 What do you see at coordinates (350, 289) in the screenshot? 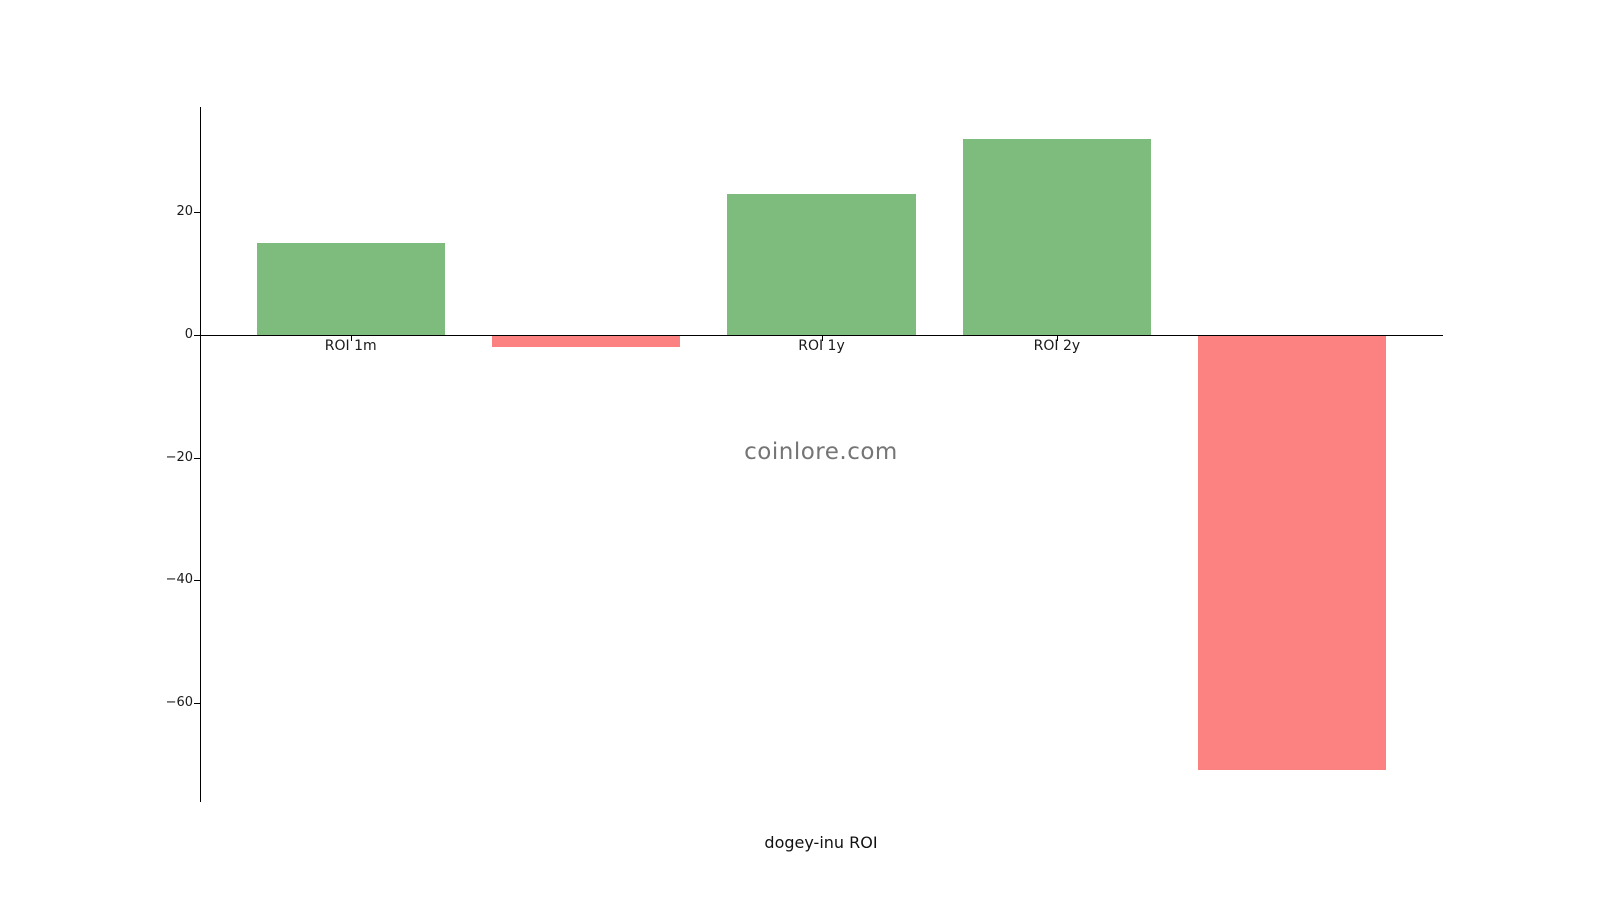
I see `bar-roi-1m` at bounding box center [350, 289].